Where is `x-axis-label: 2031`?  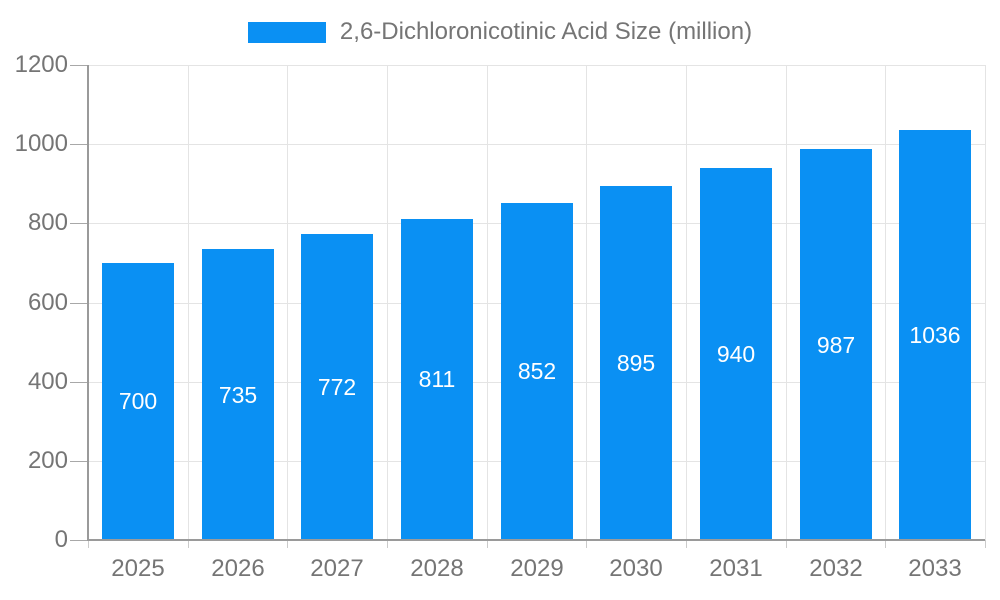 x-axis-label: 2031 is located at coordinates (736, 568).